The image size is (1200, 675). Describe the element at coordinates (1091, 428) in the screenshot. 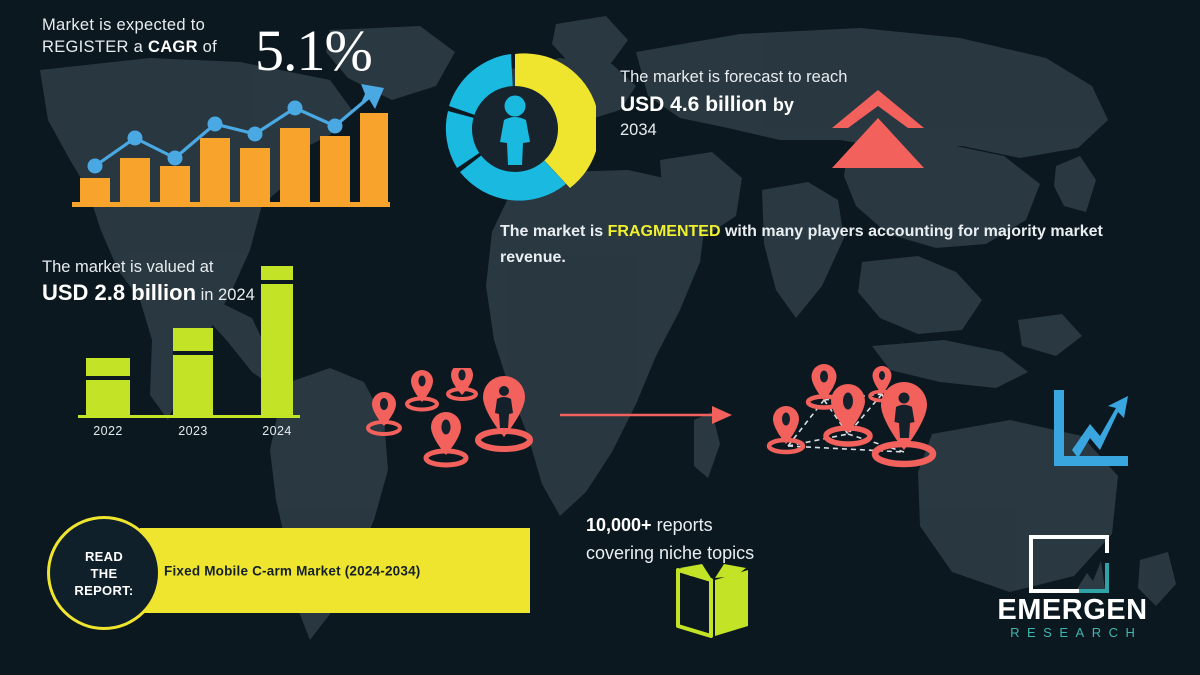

I see `line-chart-up-arrow-icon` at that location.